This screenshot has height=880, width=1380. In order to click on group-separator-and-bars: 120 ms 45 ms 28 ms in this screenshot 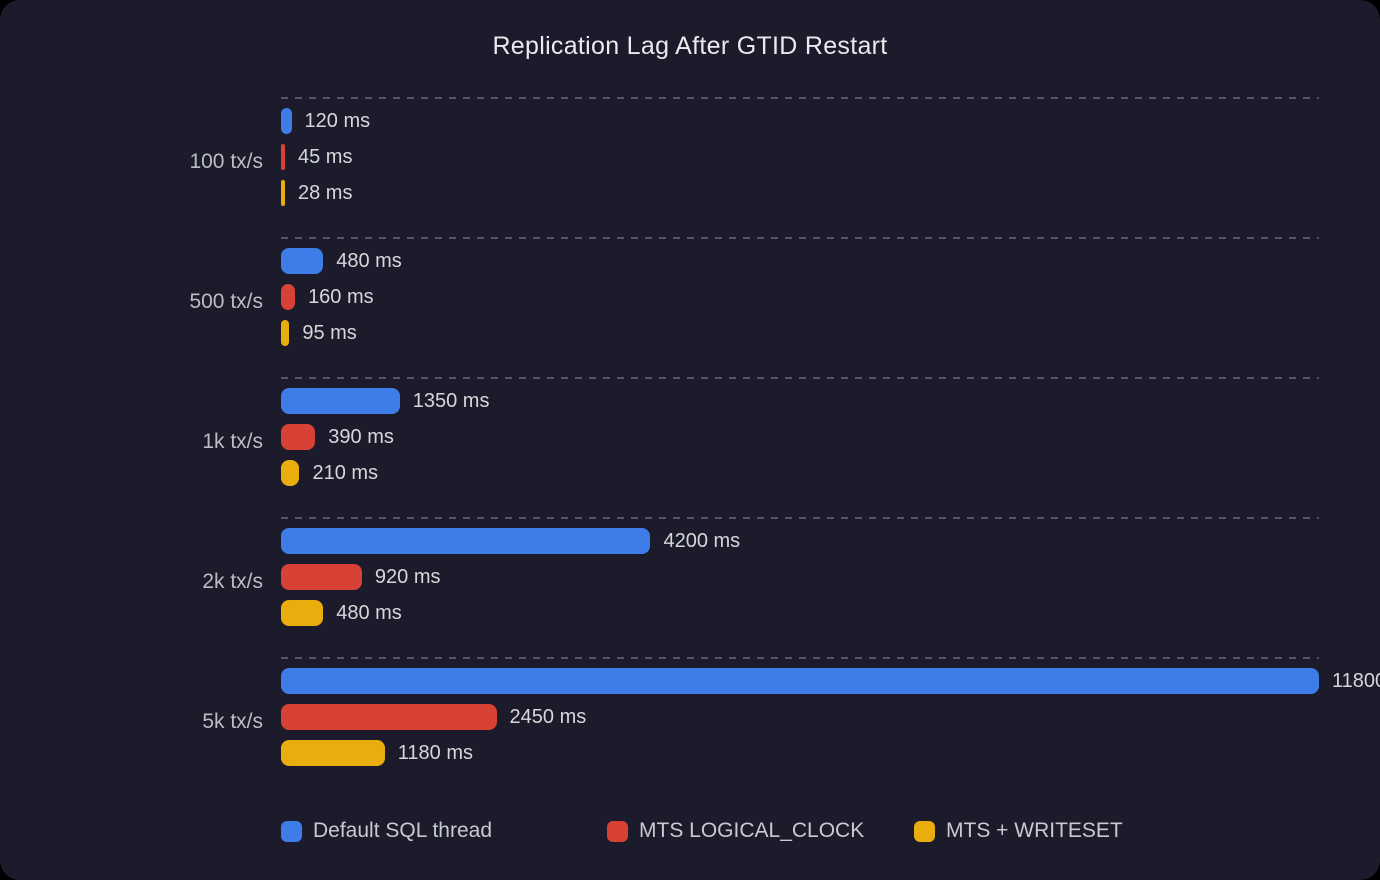, I will do `click(800, 167)`.